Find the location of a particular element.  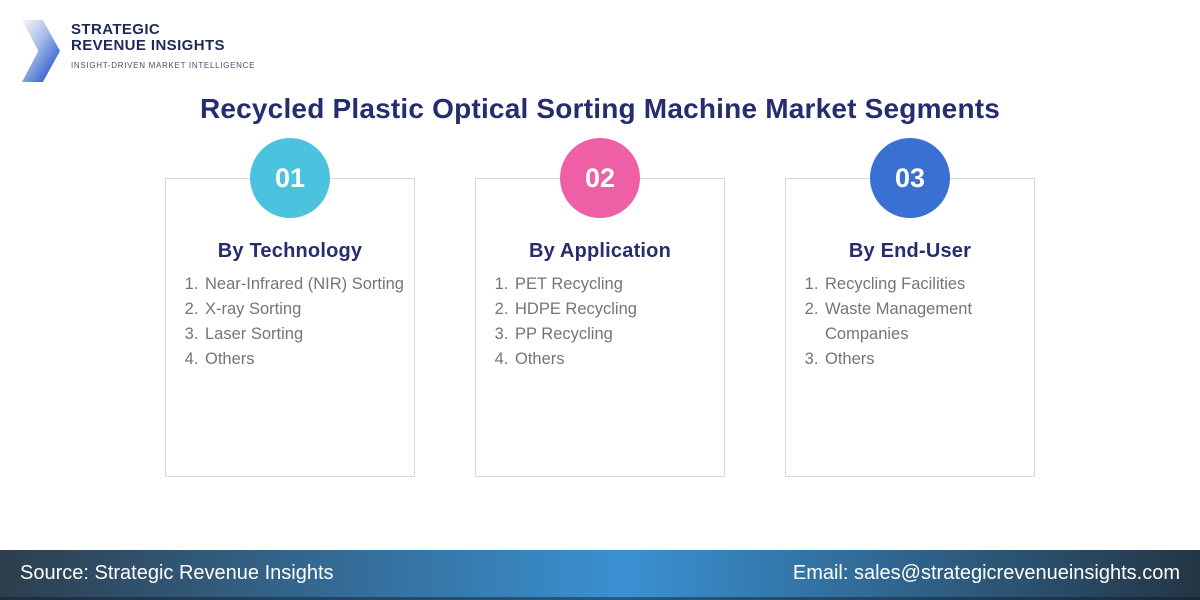

segment-list-item: Recycling Facilities is located at coordinates (923, 284).